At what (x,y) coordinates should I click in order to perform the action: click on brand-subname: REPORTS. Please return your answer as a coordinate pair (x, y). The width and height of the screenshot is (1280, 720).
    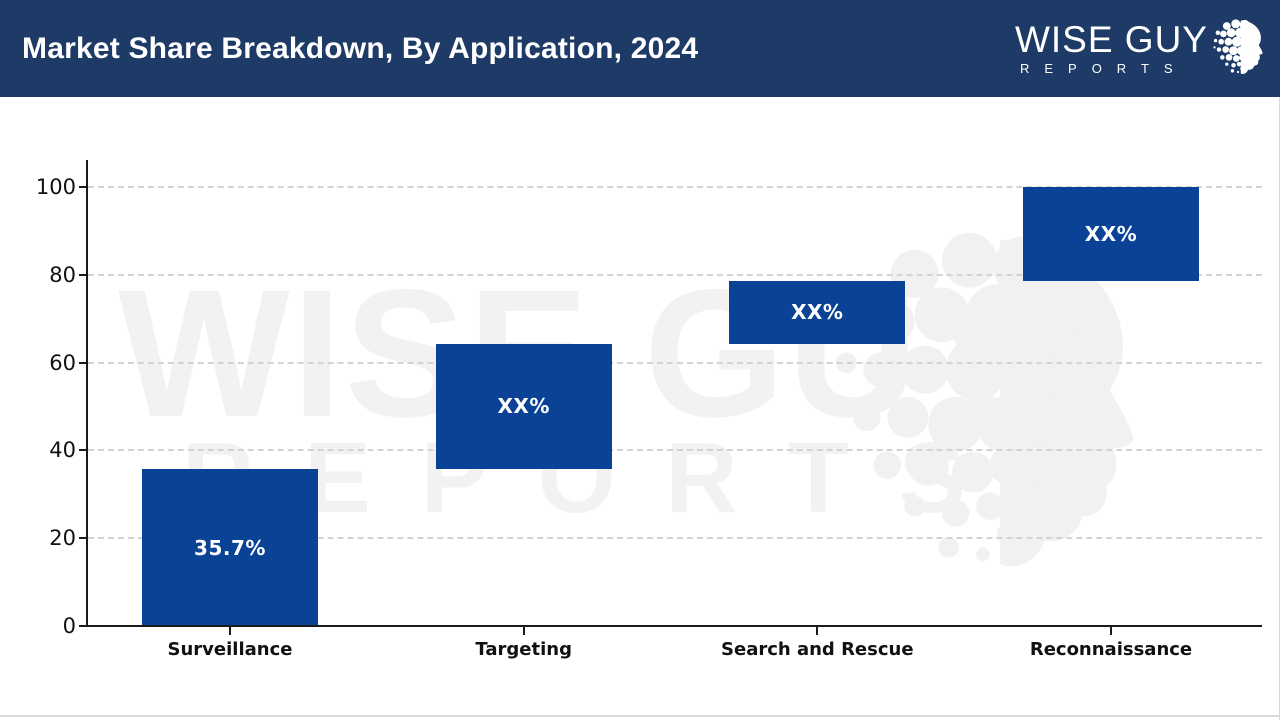
    Looking at the image, I should click on (1103, 68).